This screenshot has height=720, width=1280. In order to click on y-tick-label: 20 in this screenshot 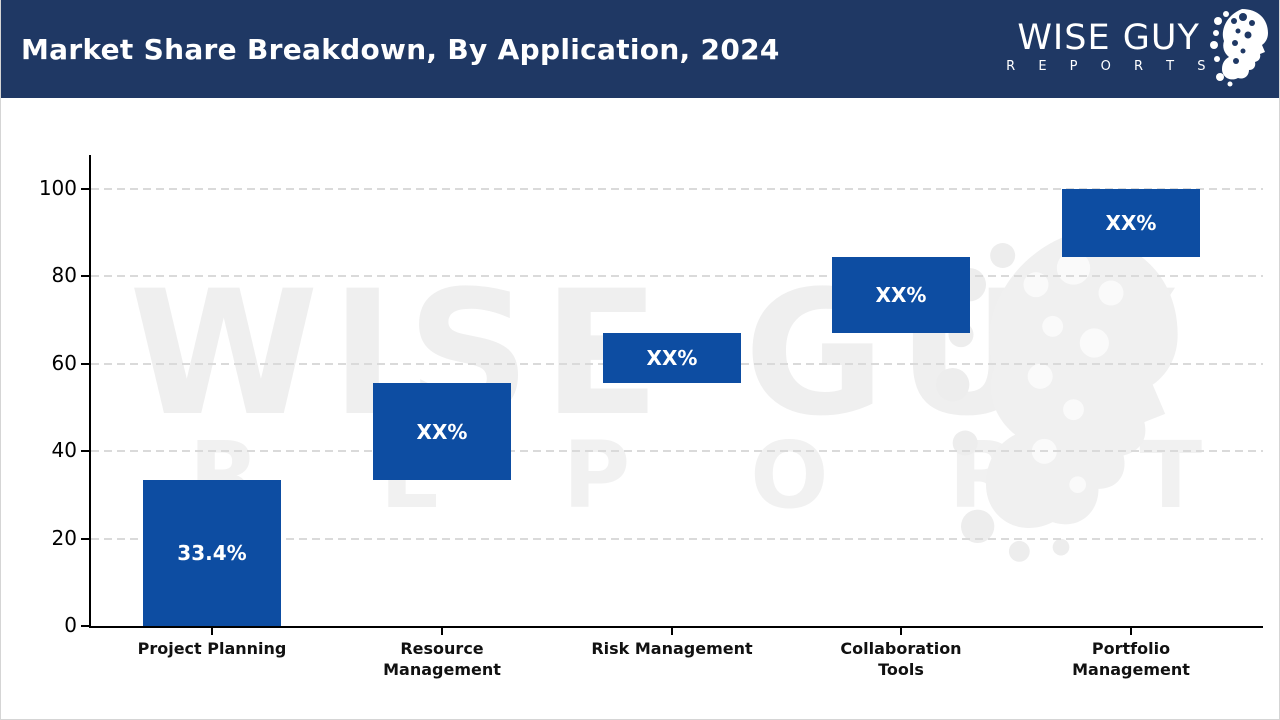, I will do `click(64, 537)`.